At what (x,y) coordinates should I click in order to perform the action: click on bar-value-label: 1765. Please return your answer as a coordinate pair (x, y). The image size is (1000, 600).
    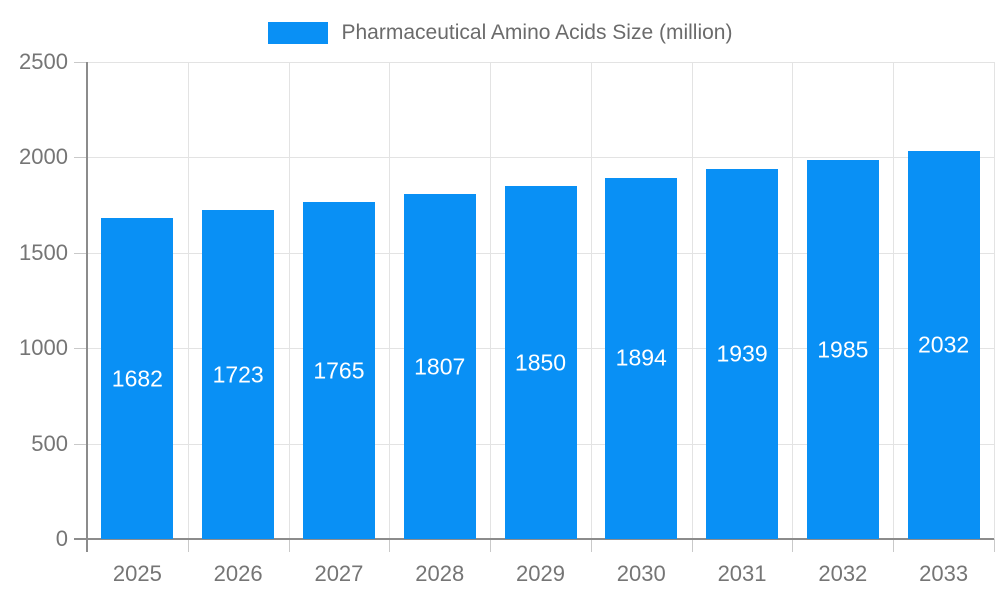
    Looking at the image, I should click on (339, 370).